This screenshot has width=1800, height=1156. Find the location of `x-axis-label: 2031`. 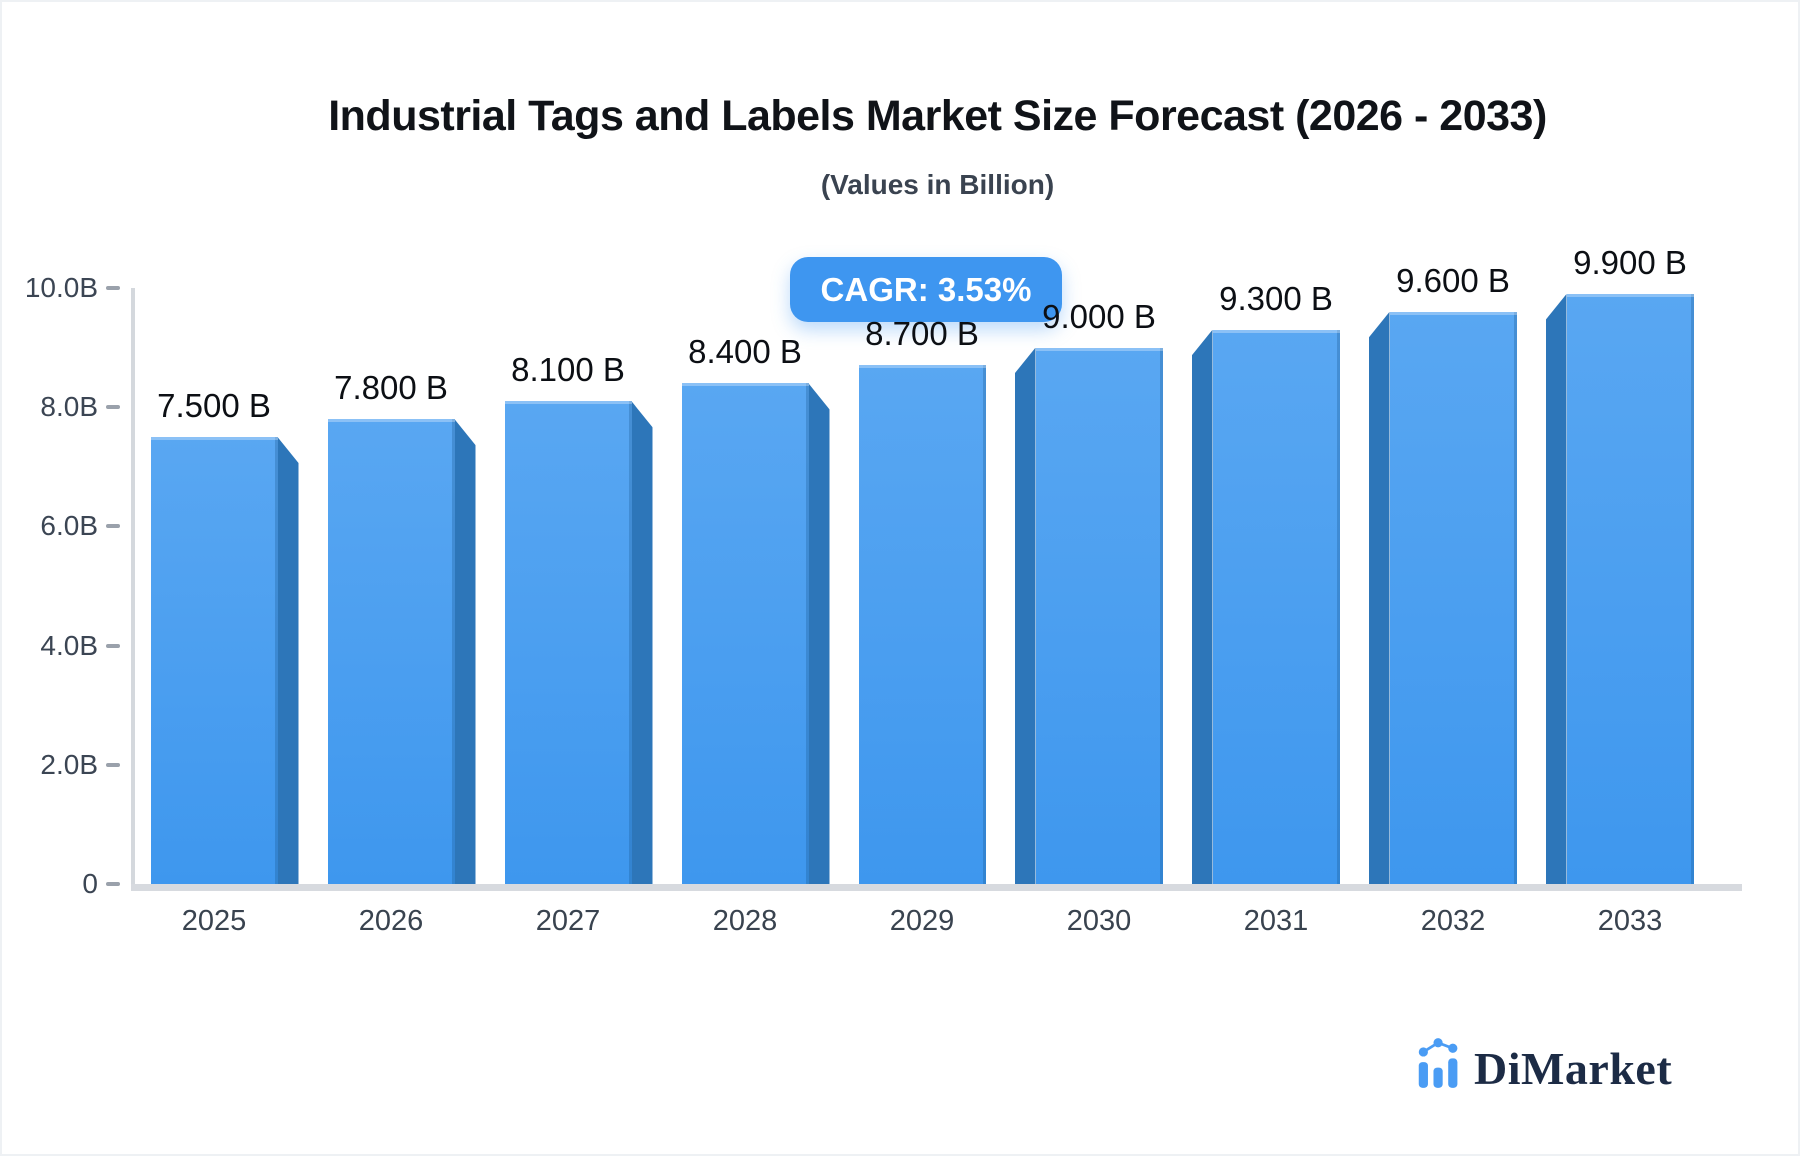

x-axis-label: 2031 is located at coordinates (1276, 921).